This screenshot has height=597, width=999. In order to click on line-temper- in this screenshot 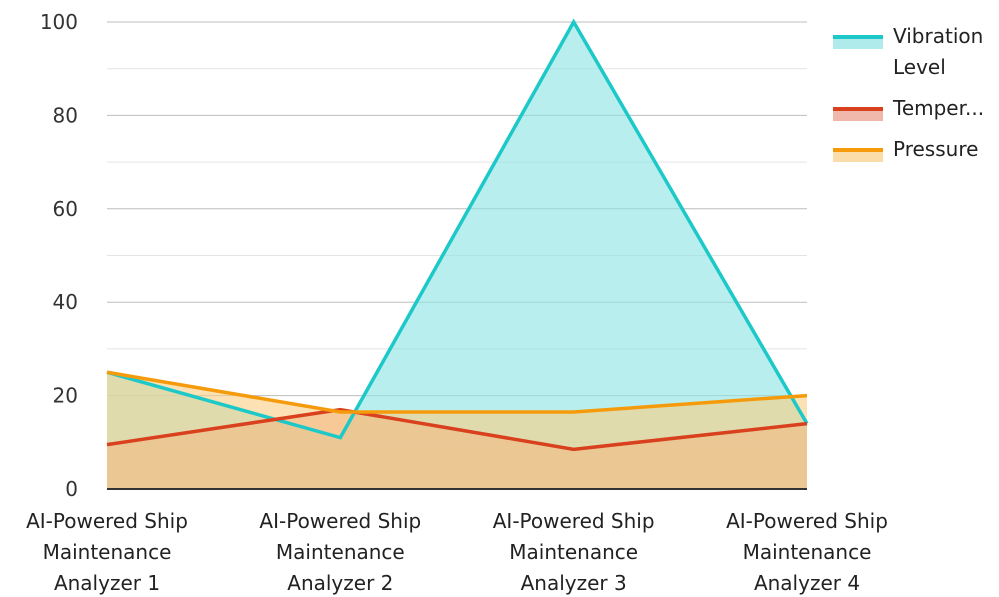, I will do `click(457, 429)`.